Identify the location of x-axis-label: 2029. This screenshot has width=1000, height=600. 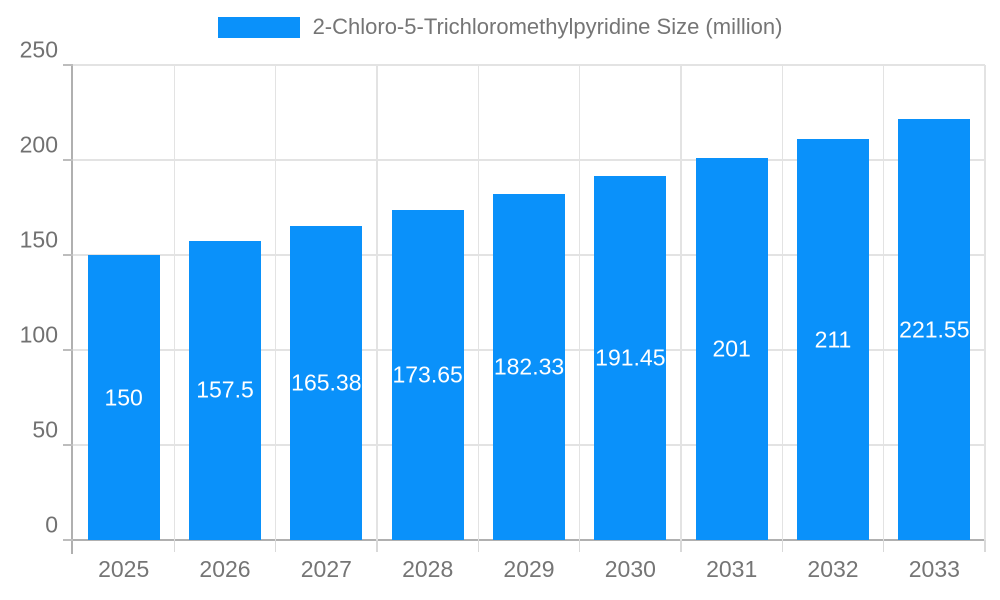
(529, 569).